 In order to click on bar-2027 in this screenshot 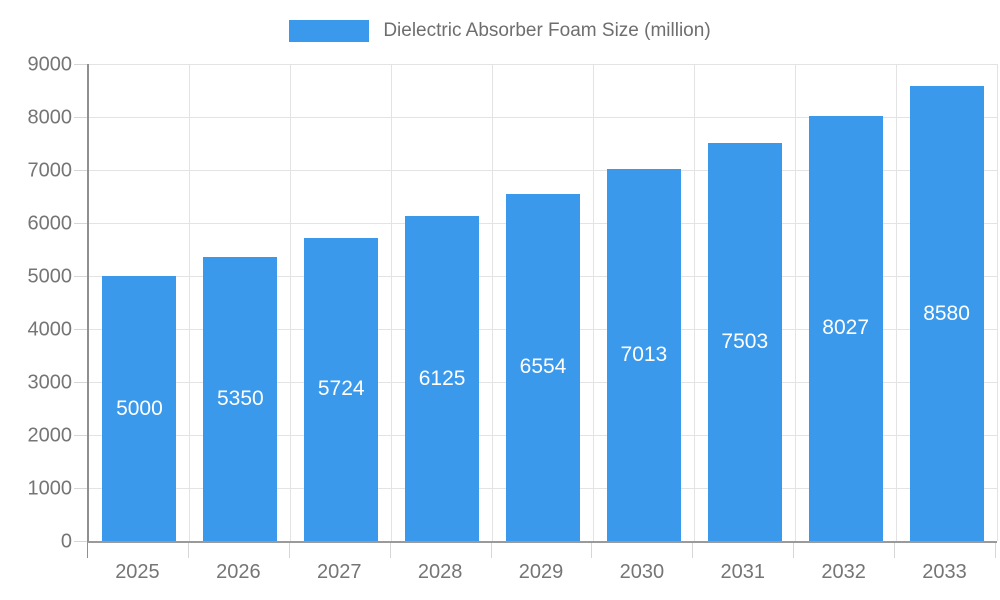, I will do `click(341, 389)`.